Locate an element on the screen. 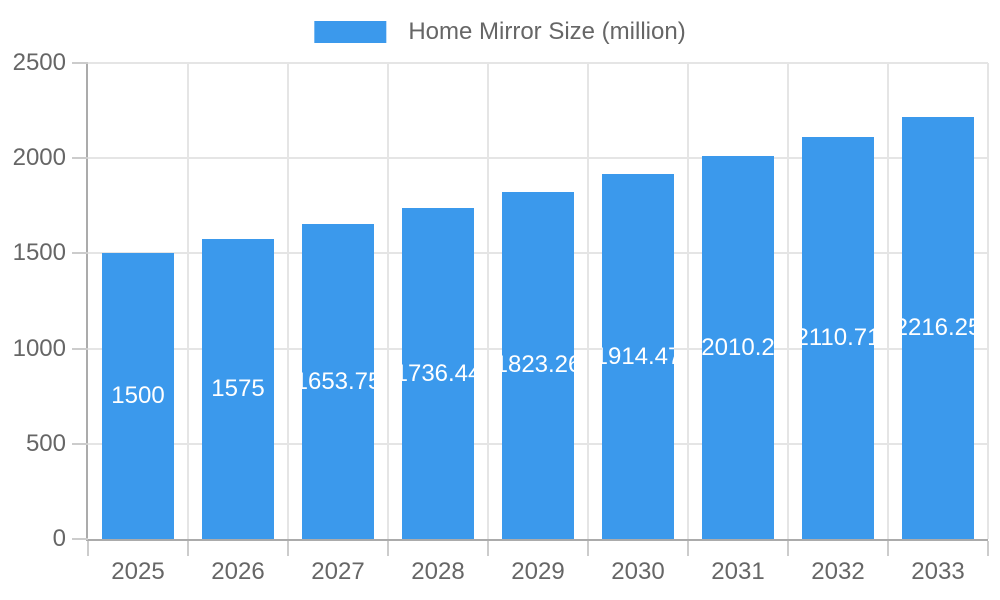  y-axis-tick-label: 0 is located at coordinates (59, 538).